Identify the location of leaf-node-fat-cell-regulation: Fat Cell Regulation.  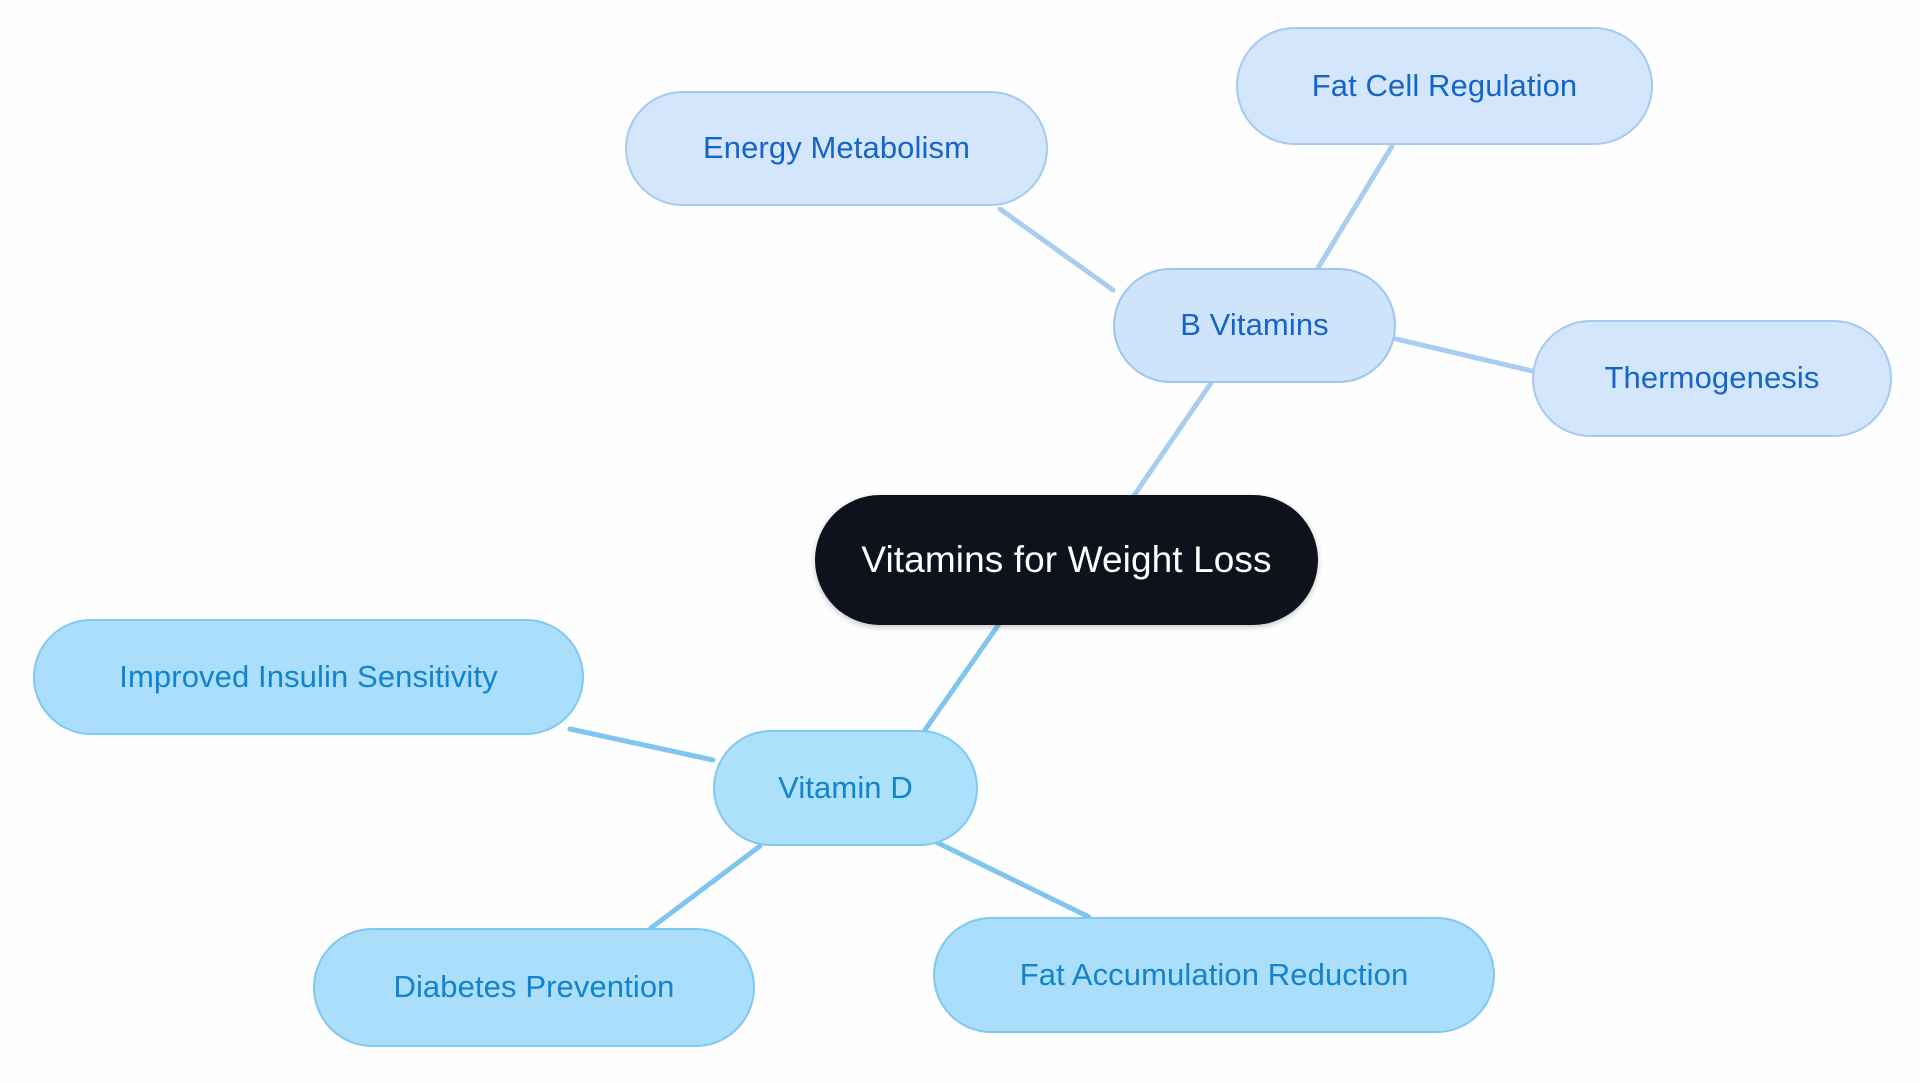
(1444, 86).